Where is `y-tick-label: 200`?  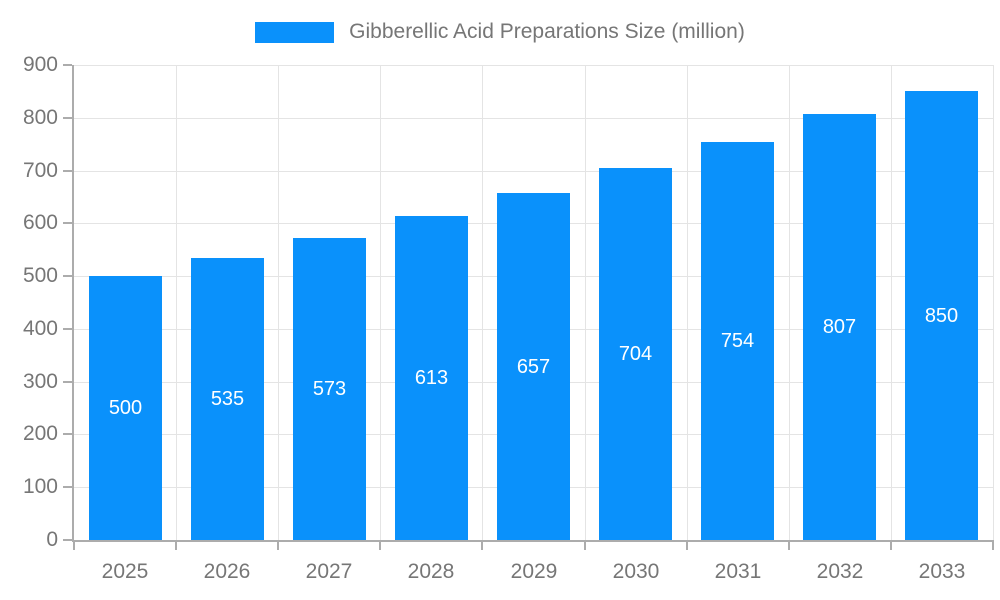
y-tick-label: 200 is located at coordinates (40, 433).